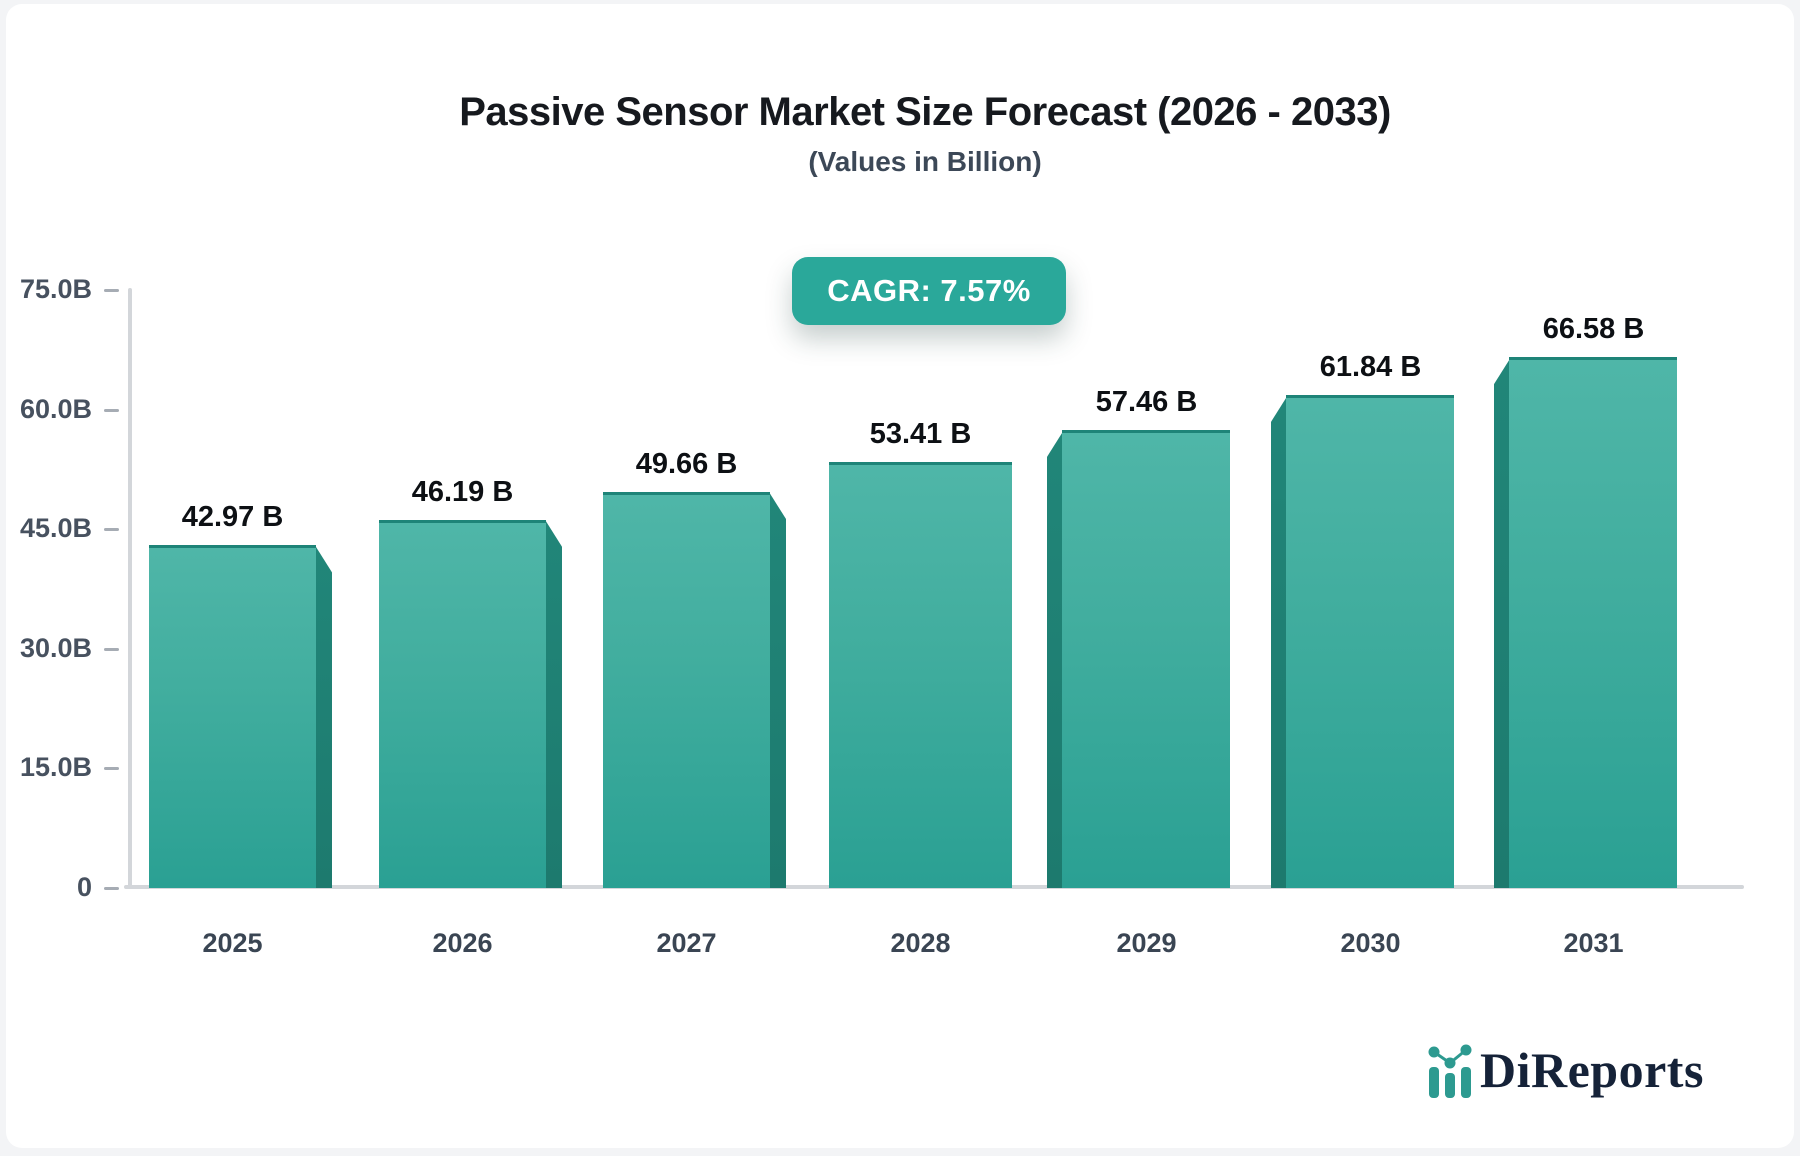 The image size is (1800, 1156). Describe the element at coordinates (55, 528) in the screenshot. I see `y-tick-label-45.0B: 45.0B` at that location.